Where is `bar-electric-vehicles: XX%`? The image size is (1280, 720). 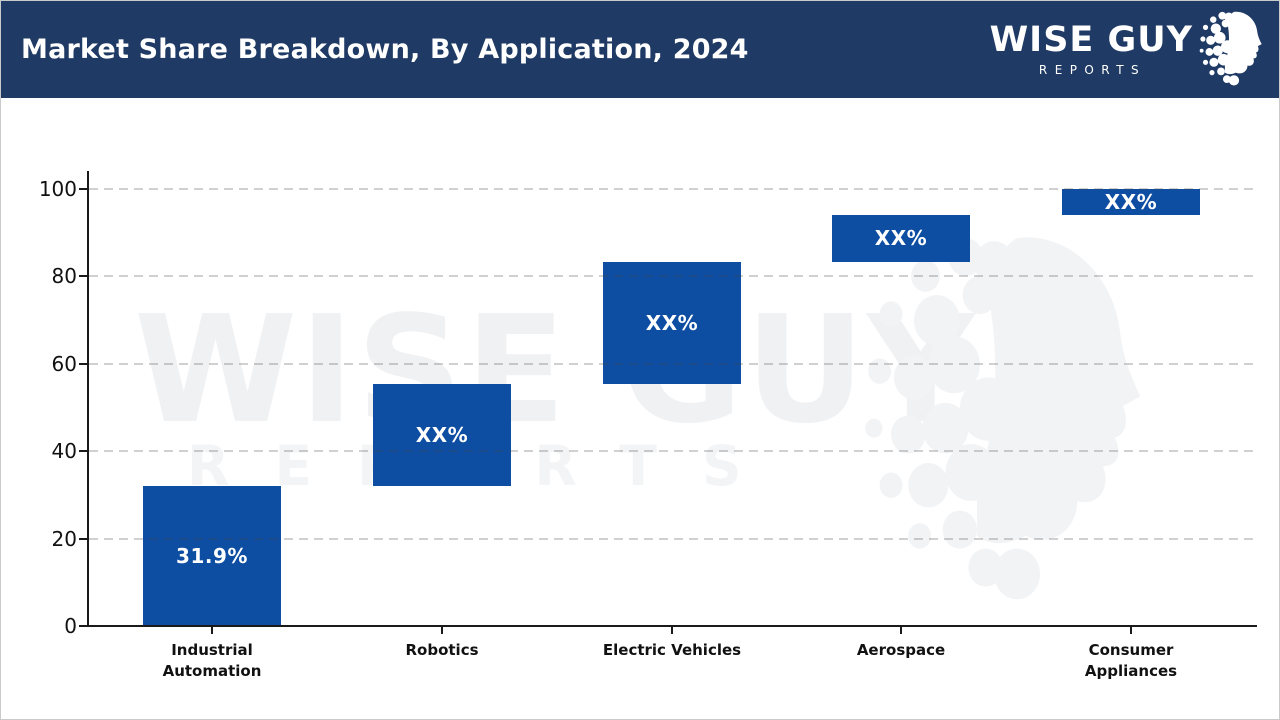
bar-electric-vehicles: XX% is located at coordinates (672, 323).